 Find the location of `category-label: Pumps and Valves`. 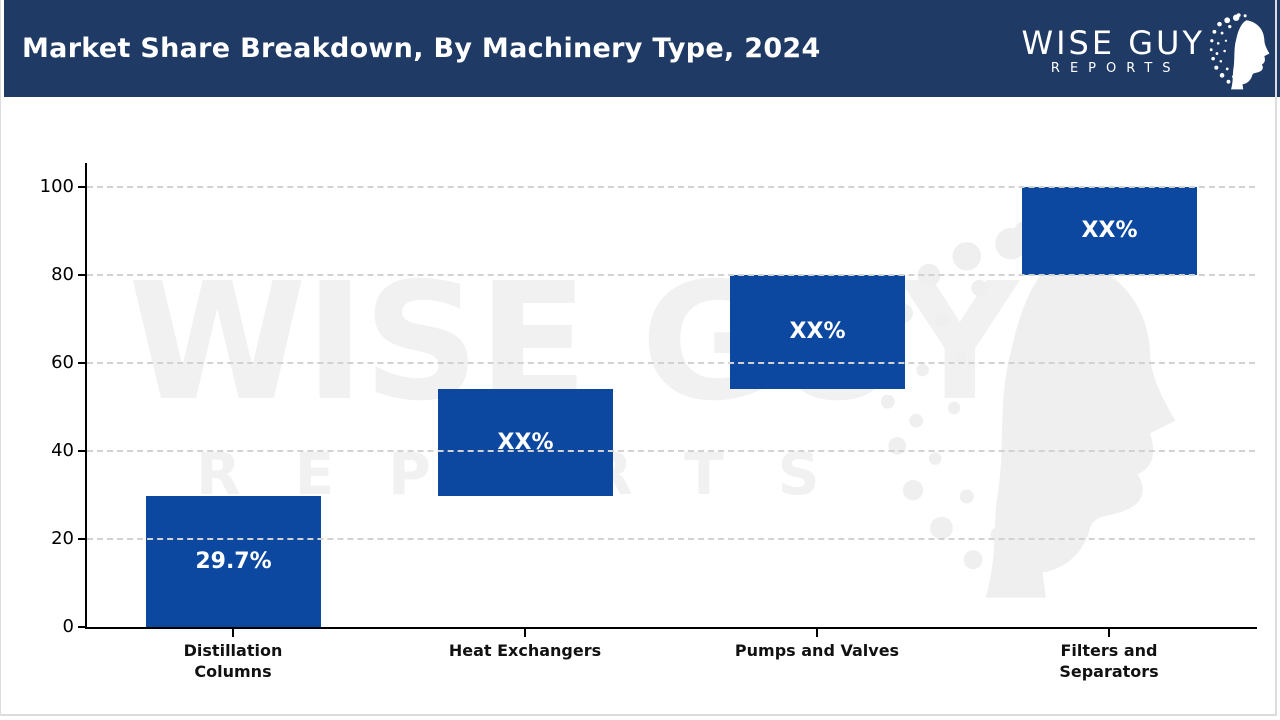

category-label: Pumps and Valves is located at coordinates (817, 650).